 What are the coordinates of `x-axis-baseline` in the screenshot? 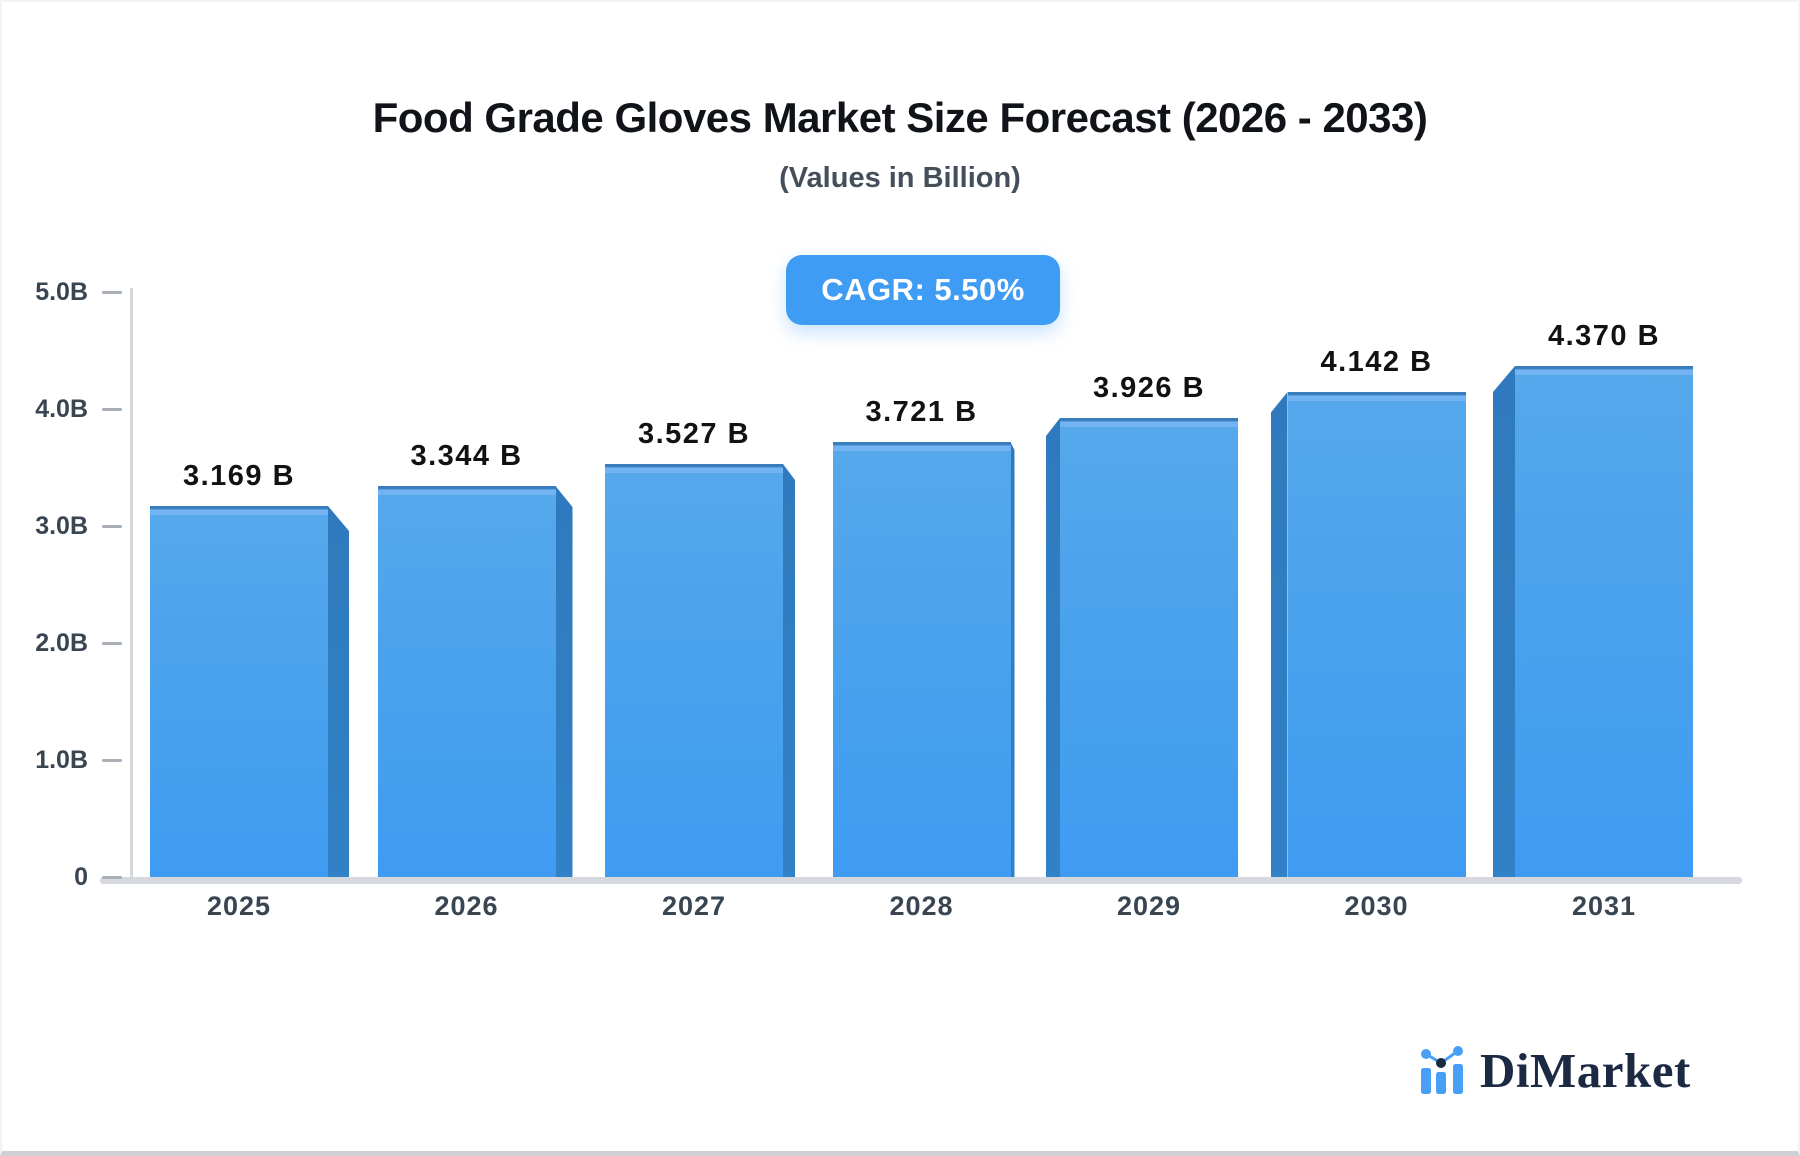 It's located at (921, 880).